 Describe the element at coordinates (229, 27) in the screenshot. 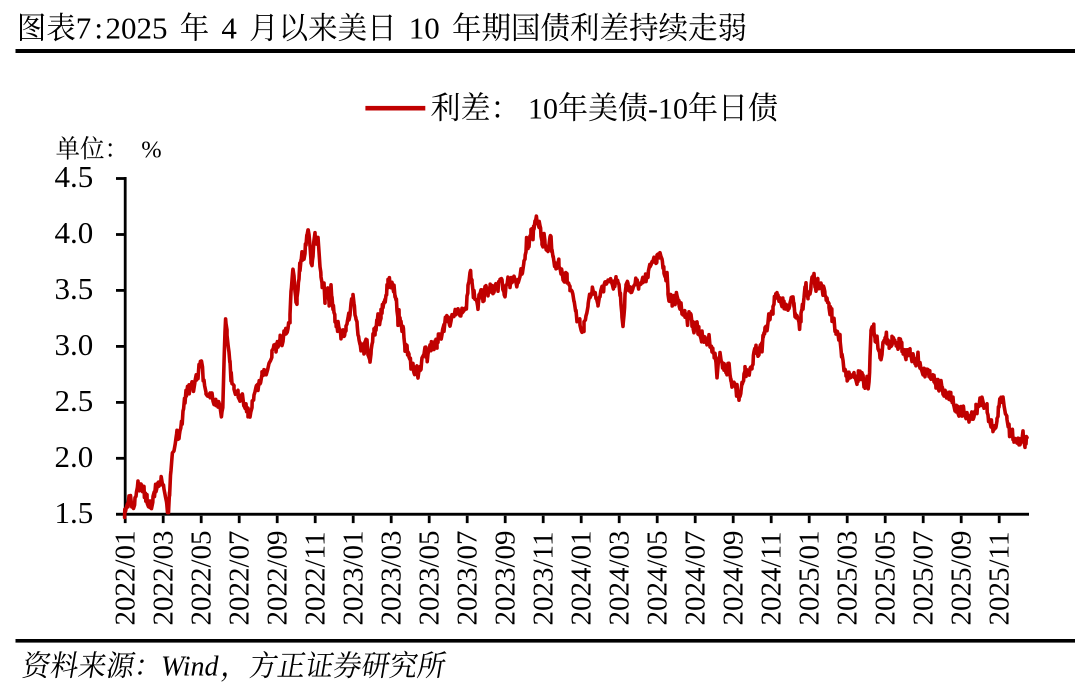

I see `svg-text: 4` at that location.